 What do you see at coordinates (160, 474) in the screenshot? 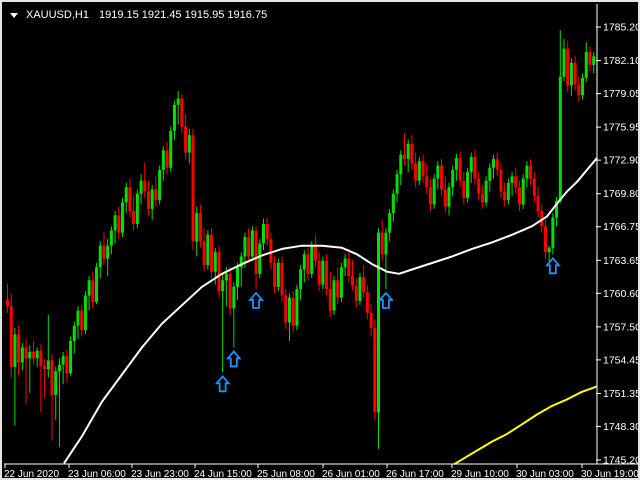
I see `time-axis-label: 23 Jun 23:00` at bounding box center [160, 474].